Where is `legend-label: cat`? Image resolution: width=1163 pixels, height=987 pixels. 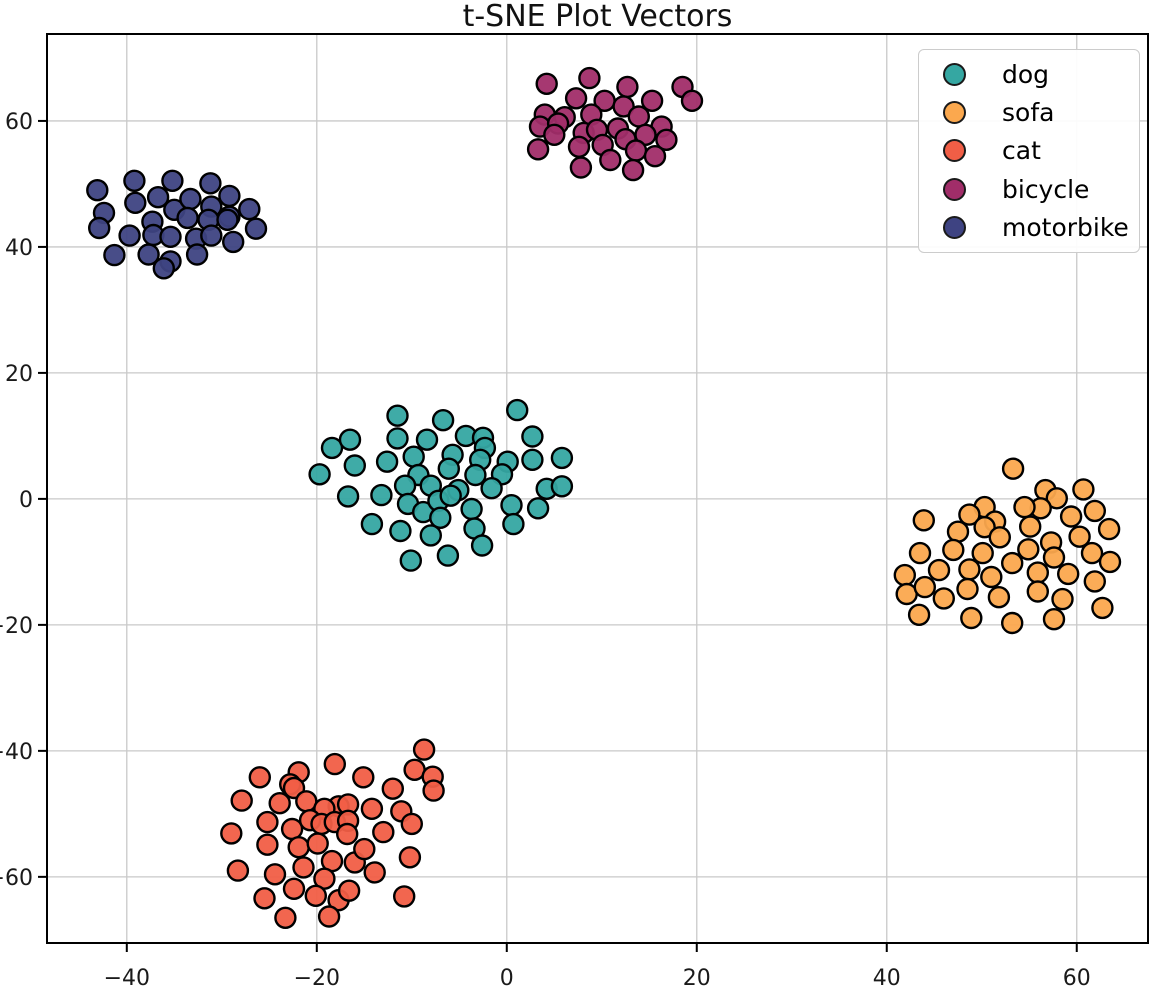 legend-label: cat is located at coordinates (1021, 151).